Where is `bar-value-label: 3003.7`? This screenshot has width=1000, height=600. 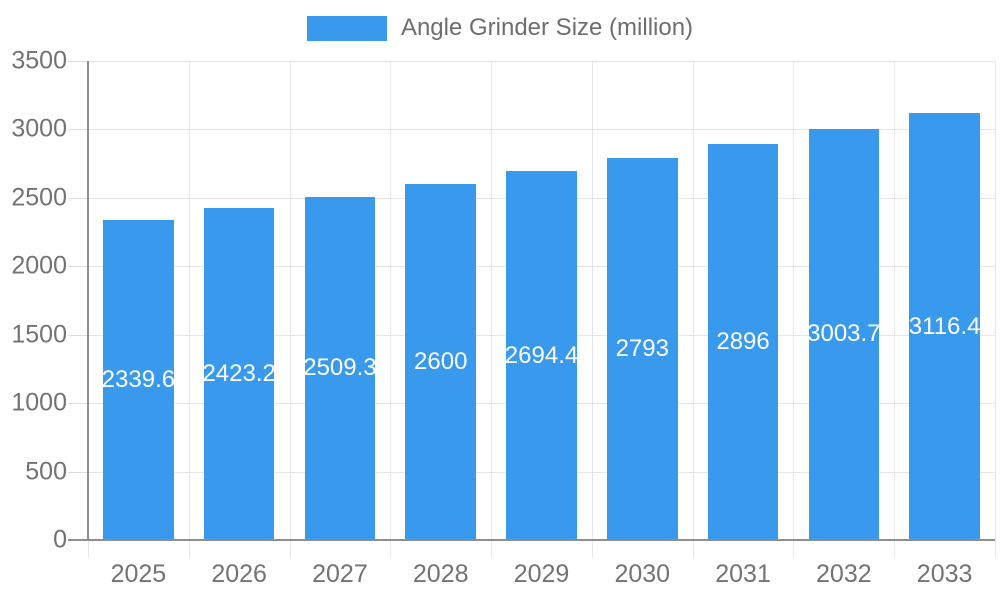 bar-value-label: 3003.7 is located at coordinates (844, 334).